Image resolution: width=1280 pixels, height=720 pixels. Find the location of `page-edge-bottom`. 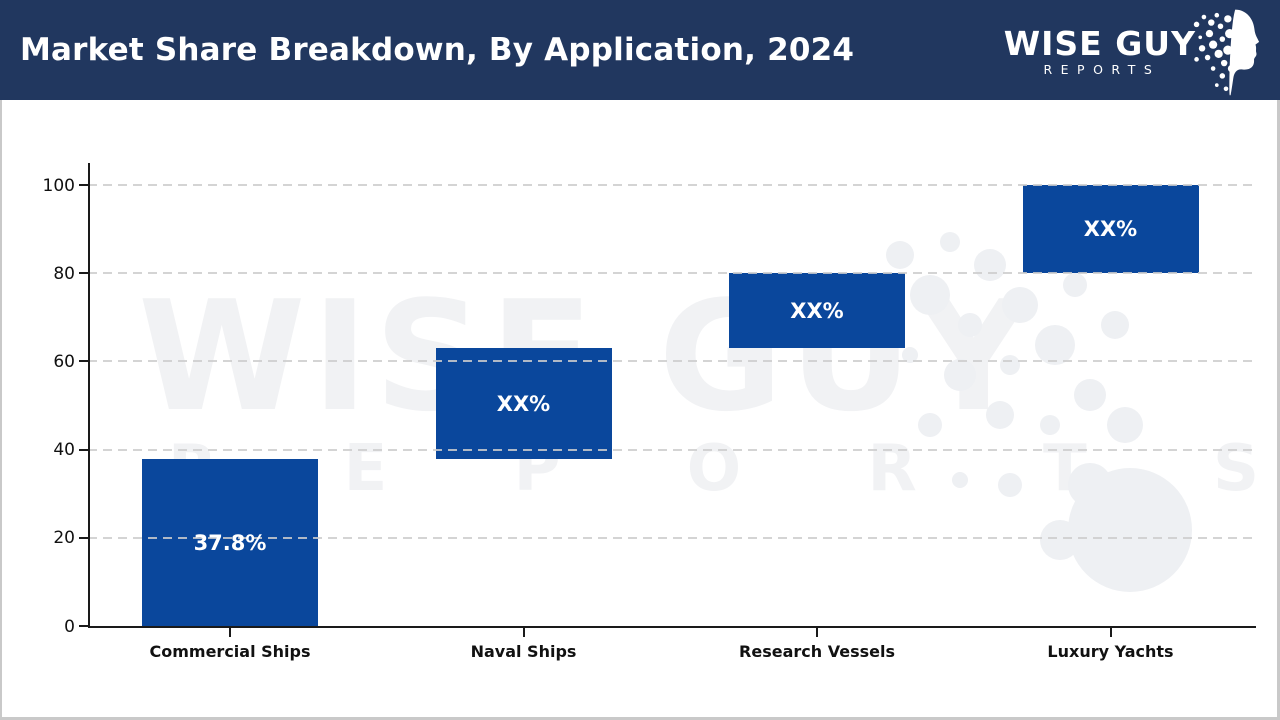

page-edge-bottom is located at coordinates (640, 718).